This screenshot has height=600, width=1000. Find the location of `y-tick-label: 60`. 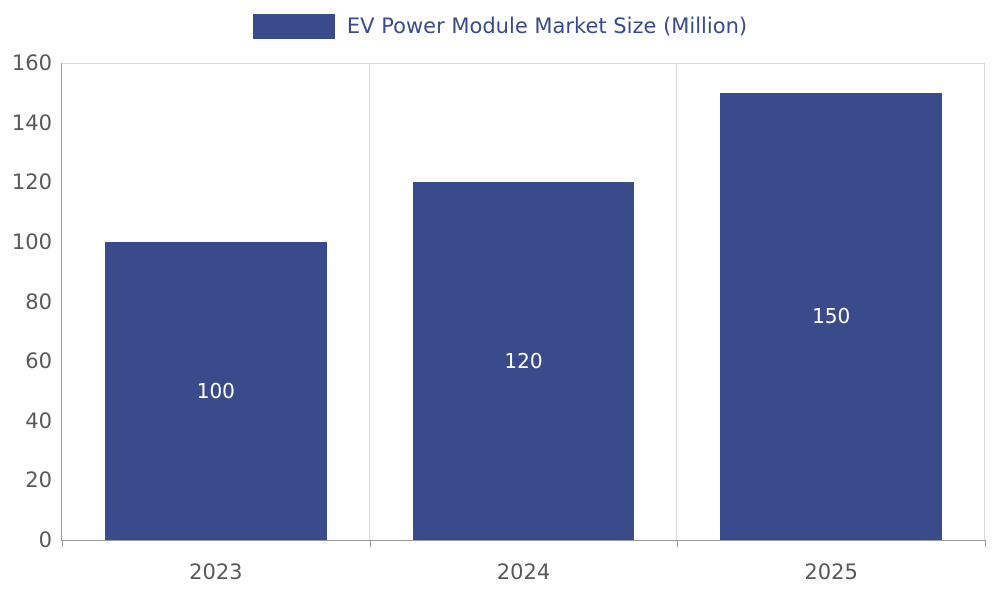

y-tick-label: 60 is located at coordinates (38, 361).